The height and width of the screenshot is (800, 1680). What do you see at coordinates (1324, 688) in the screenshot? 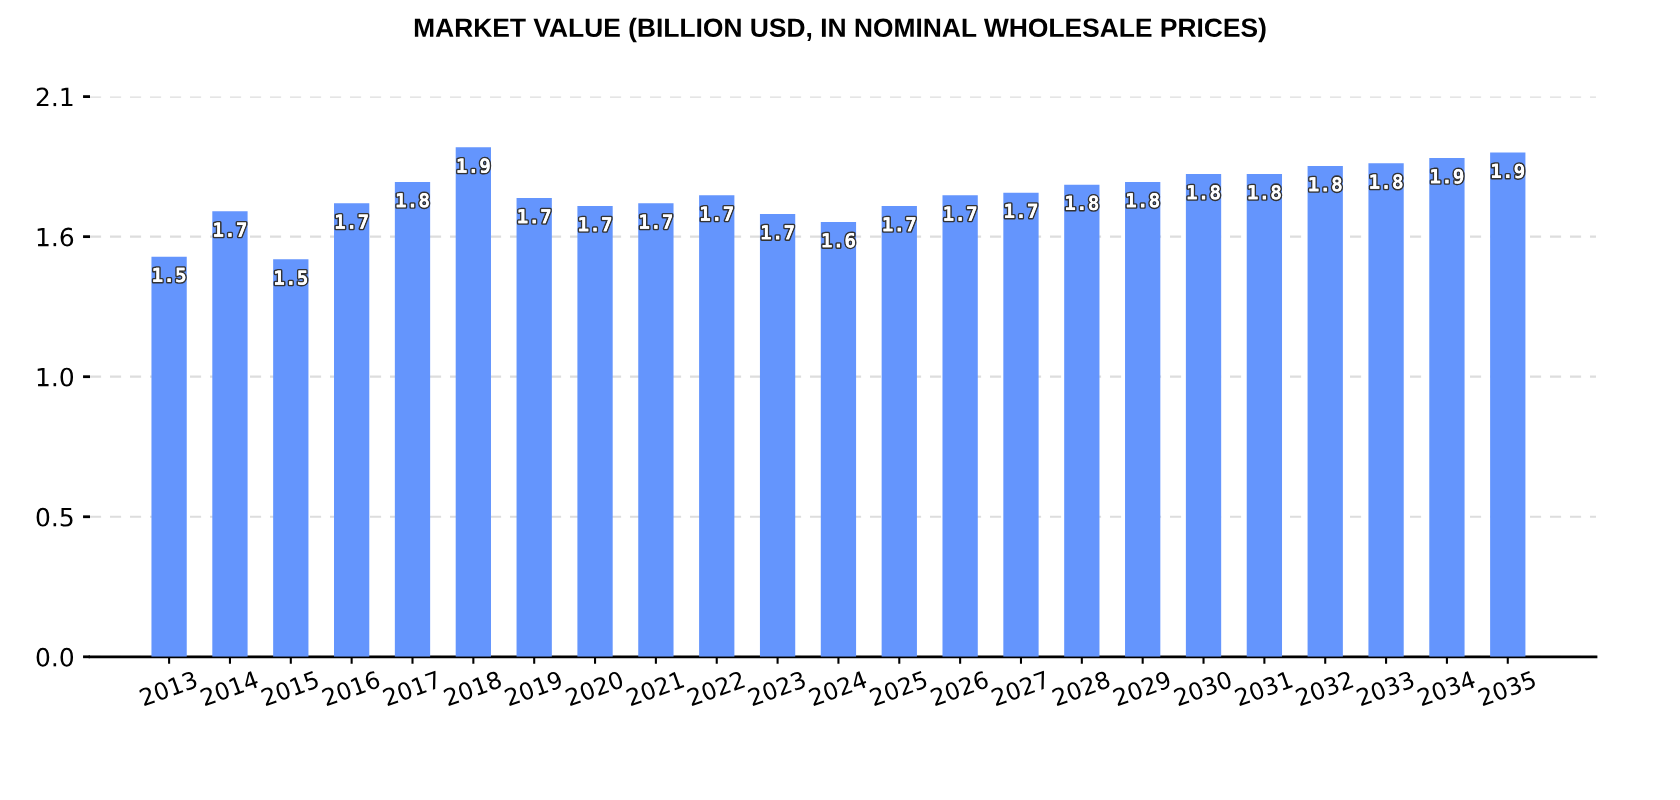
I see `x-tick-label: 2032` at bounding box center [1324, 688].